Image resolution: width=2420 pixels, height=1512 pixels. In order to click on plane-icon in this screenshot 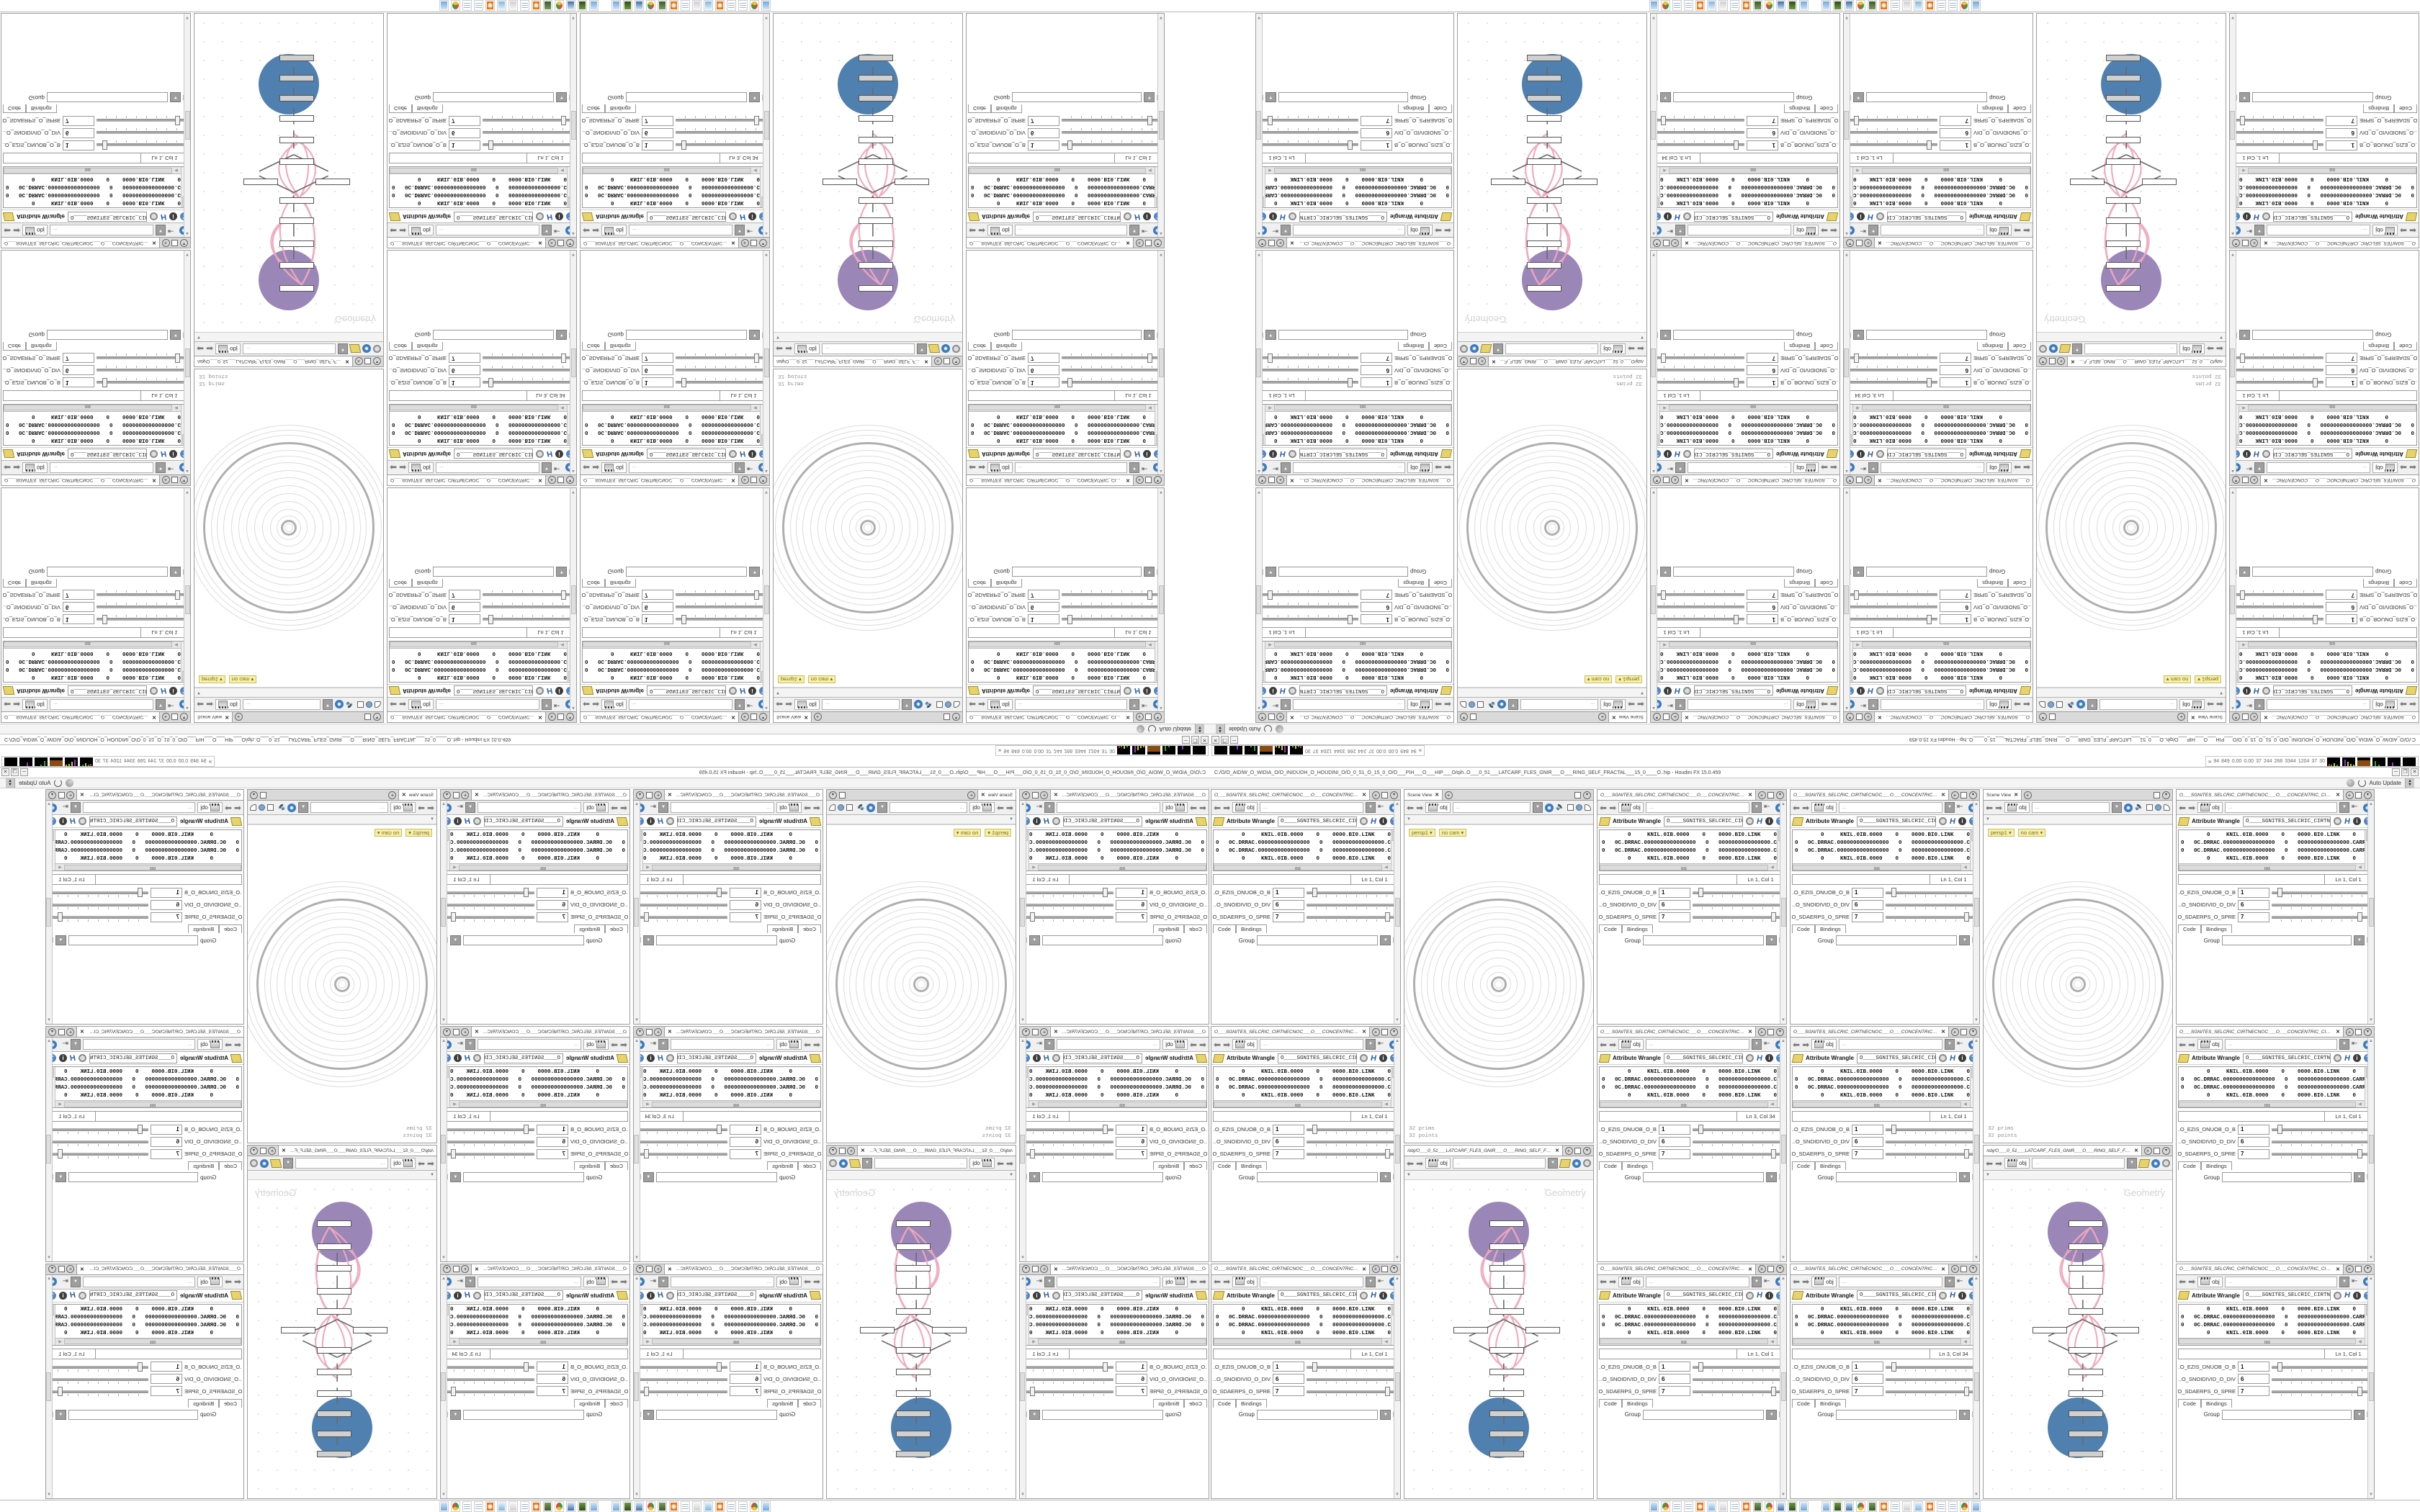, I will do `click(1588, 807)`.